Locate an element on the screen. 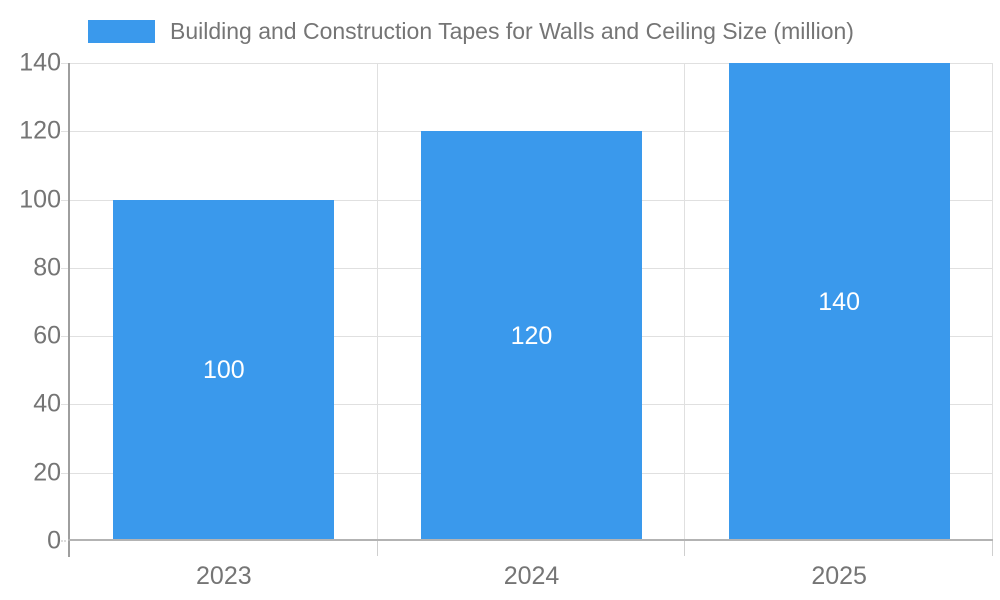 Image resolution: width=1000 pixels, height=600 pixels. bar-value-label-2025: 140 is located at coordinates (839, 301).